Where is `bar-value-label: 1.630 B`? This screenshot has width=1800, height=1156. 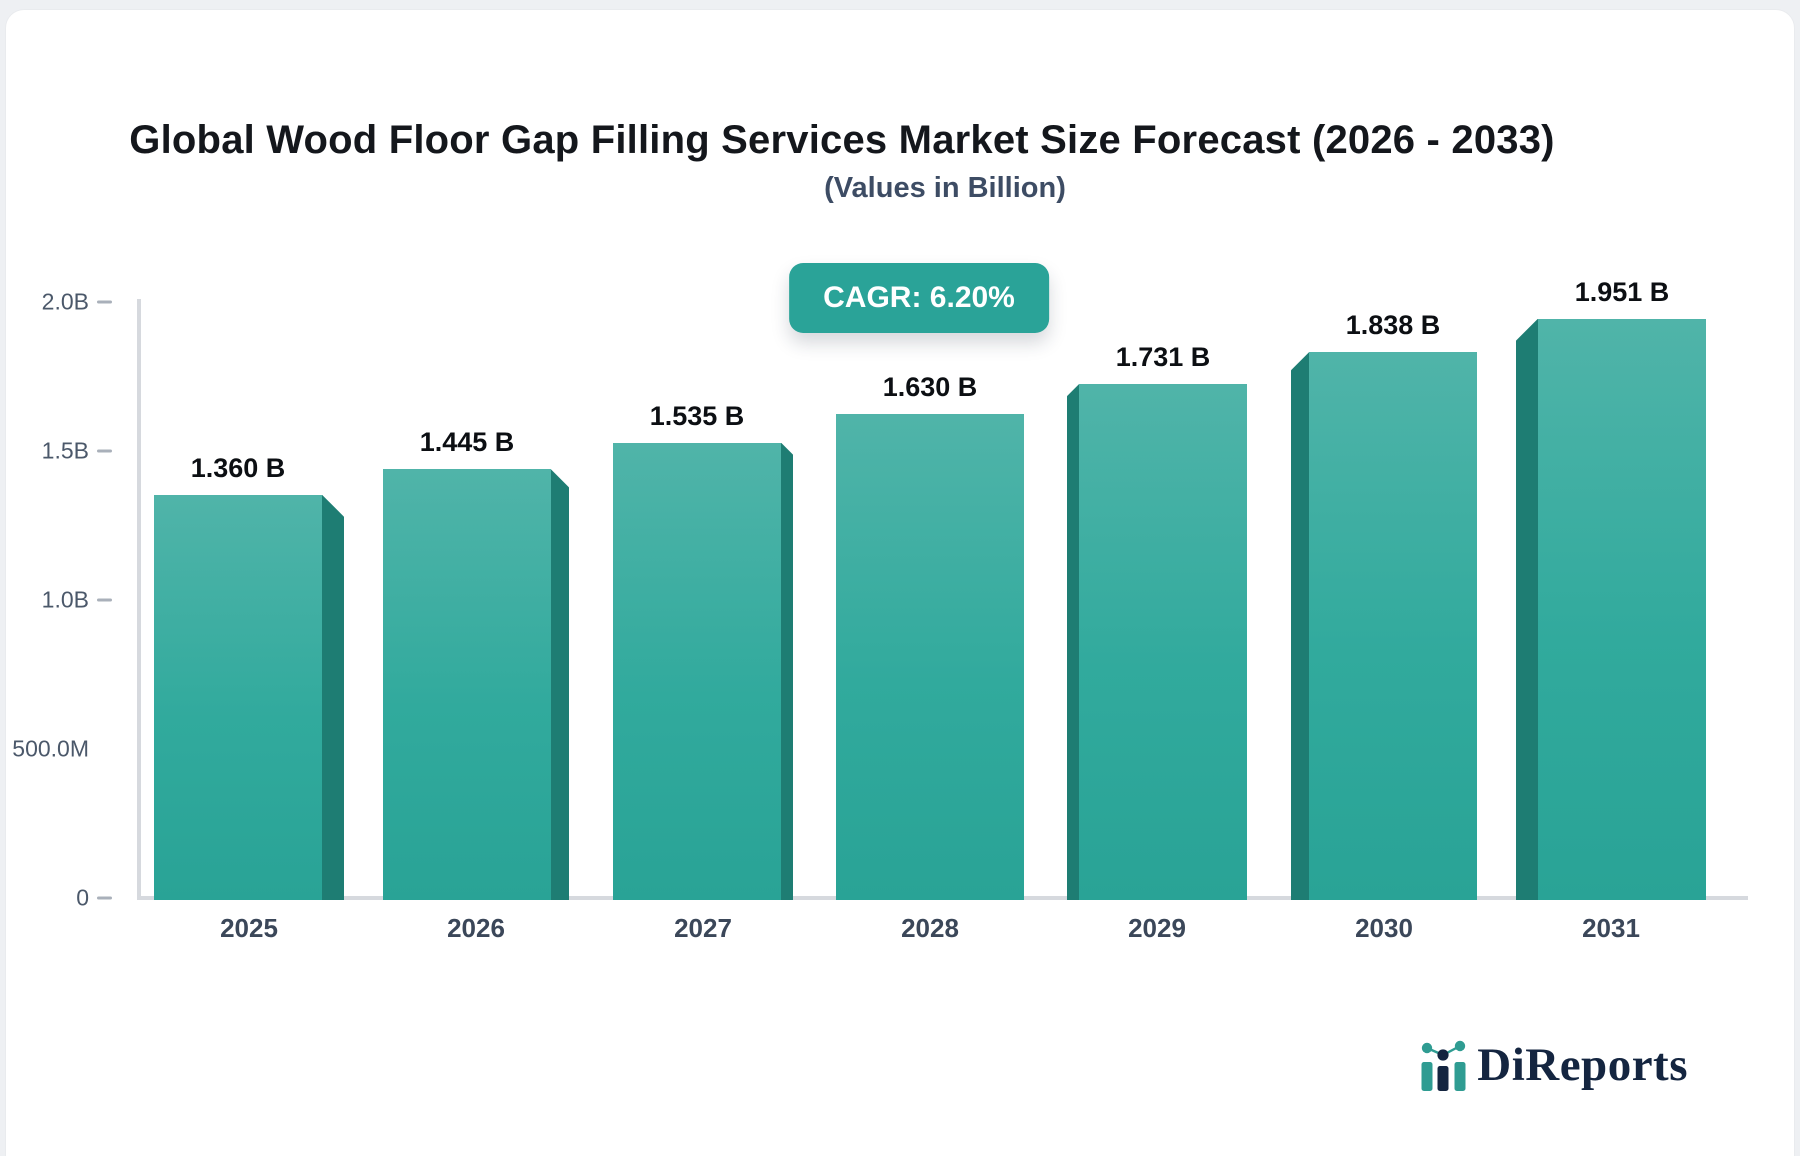
bar-value-label: 1.630 B is located at coordinates (930, 387).